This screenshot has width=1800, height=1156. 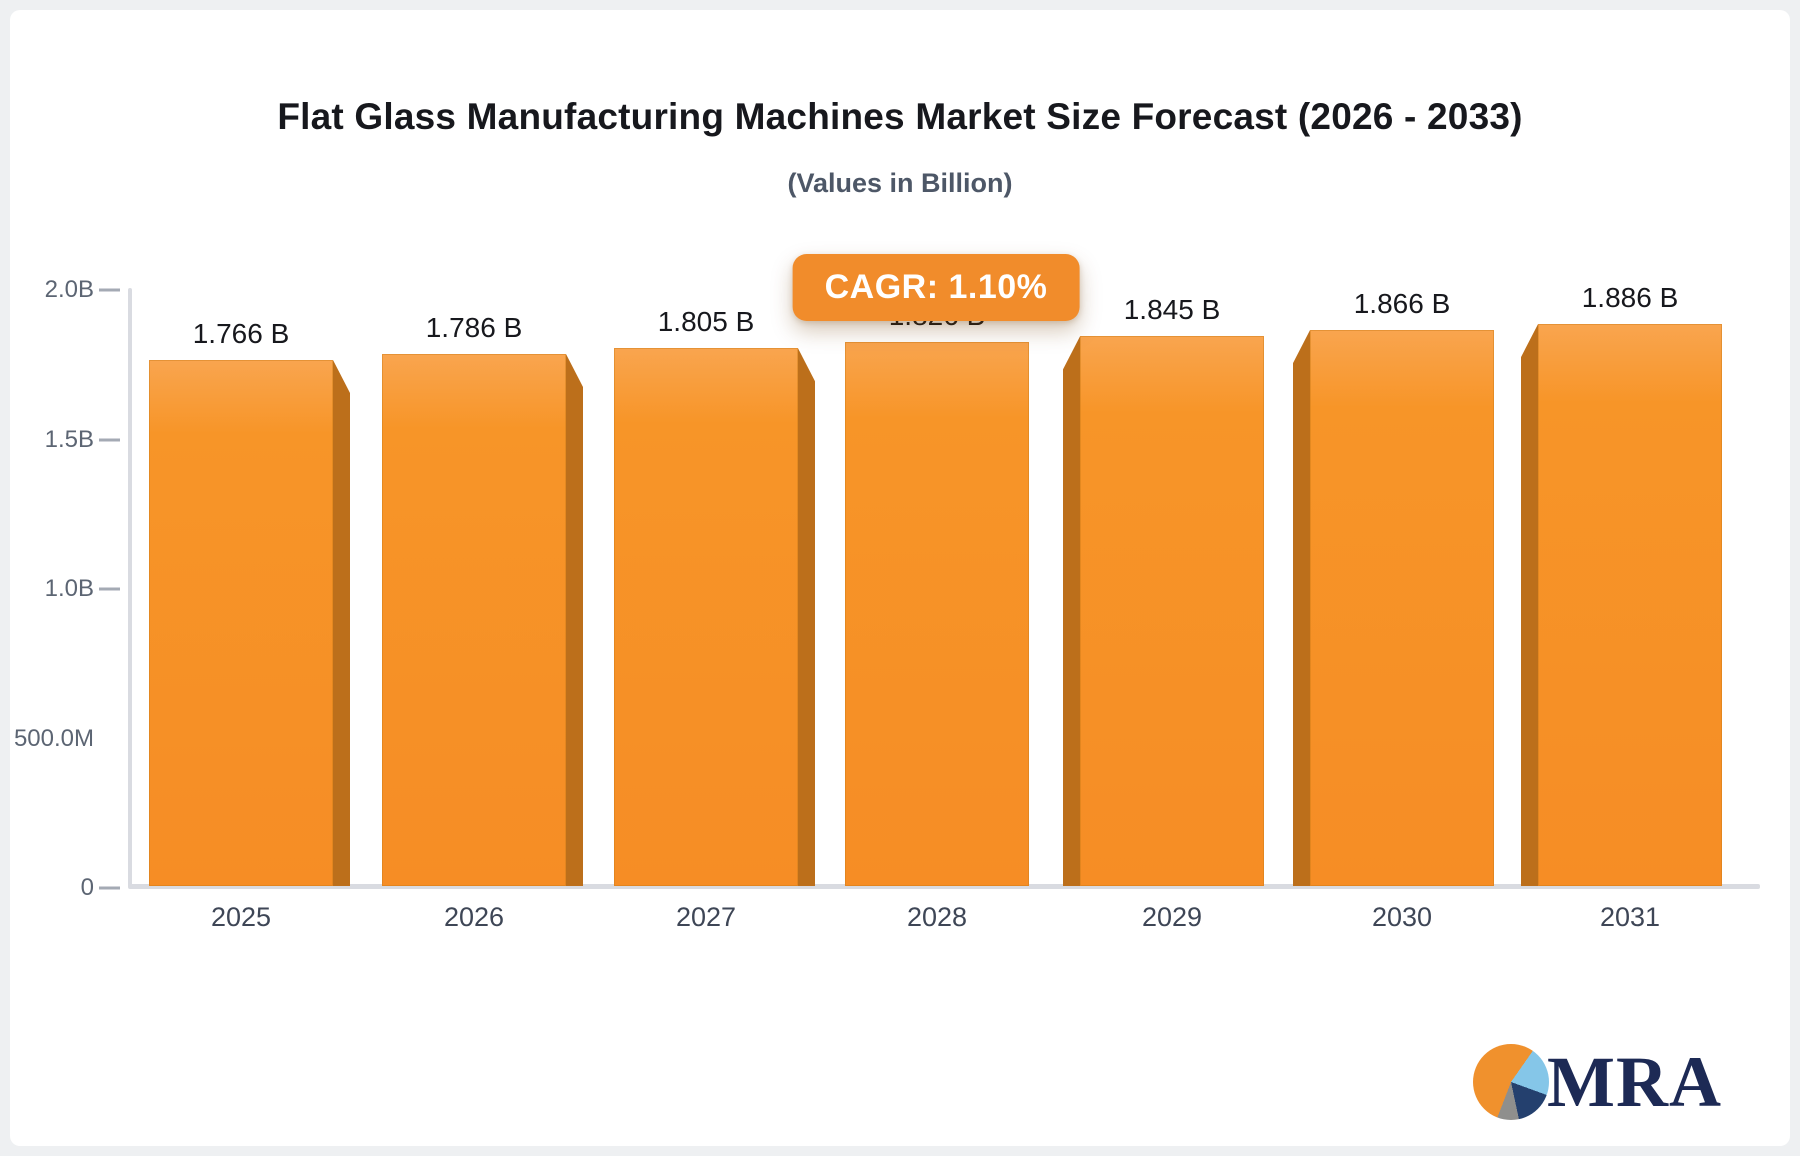 I want to click on cagr-badge: CAGR: 1.10%, so click(x=936, y=287).